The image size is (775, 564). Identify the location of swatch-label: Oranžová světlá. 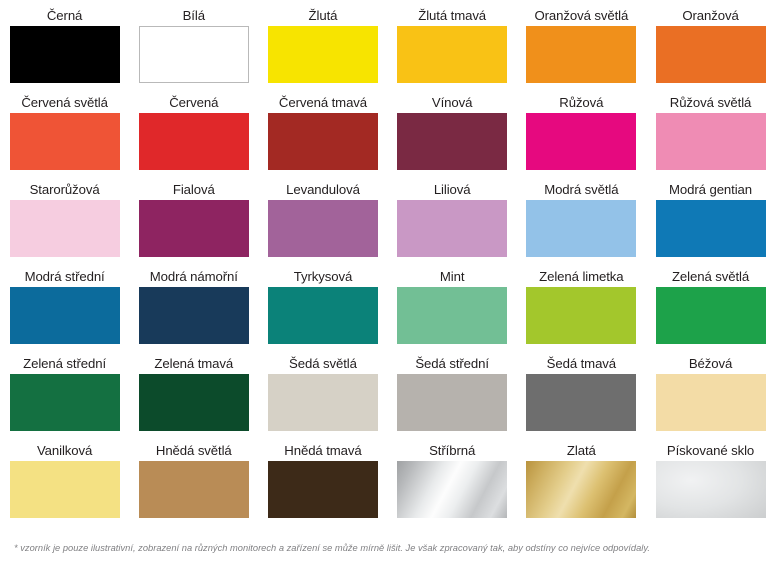
(581, 15).